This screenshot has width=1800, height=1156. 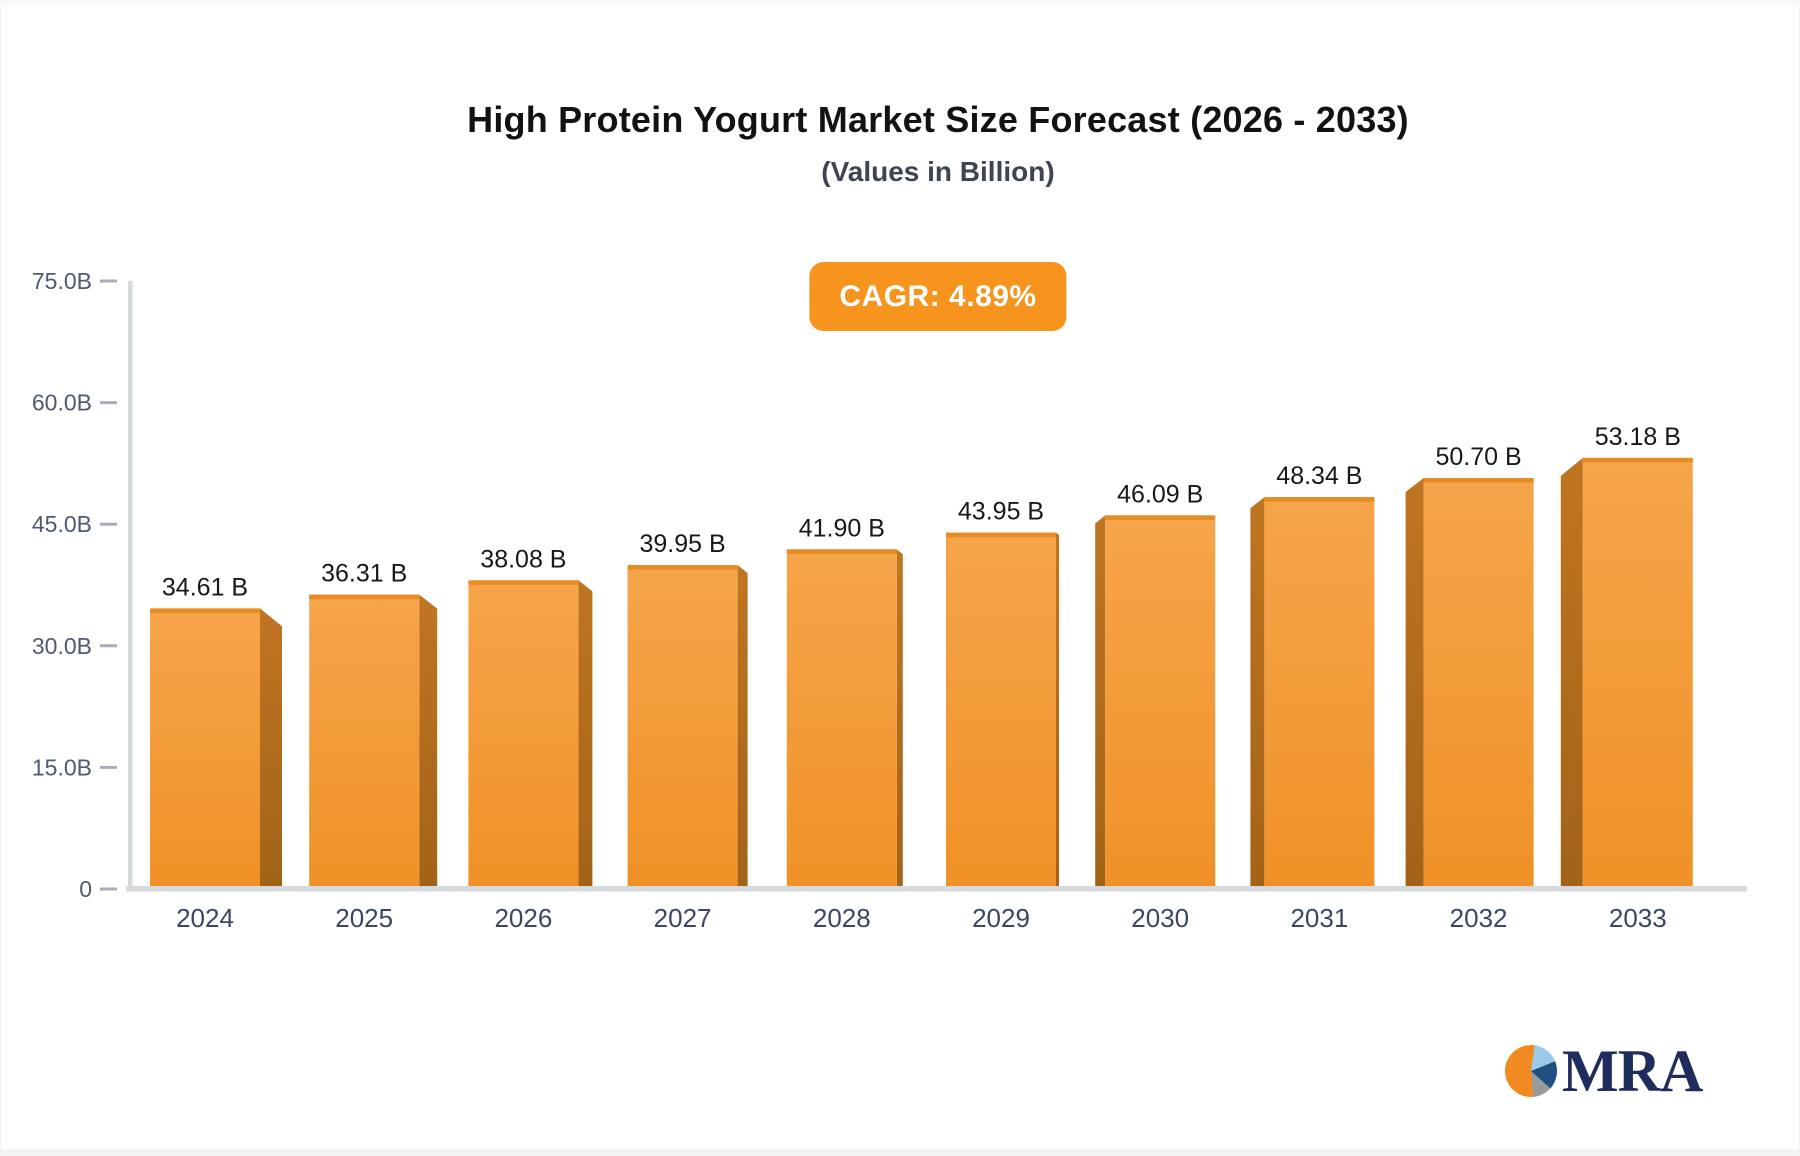 What do you see at coordinates (62, 403) in the screenshot?
I see `y-axis-tick-label: 60.0B` at bounding box center [62, 403].